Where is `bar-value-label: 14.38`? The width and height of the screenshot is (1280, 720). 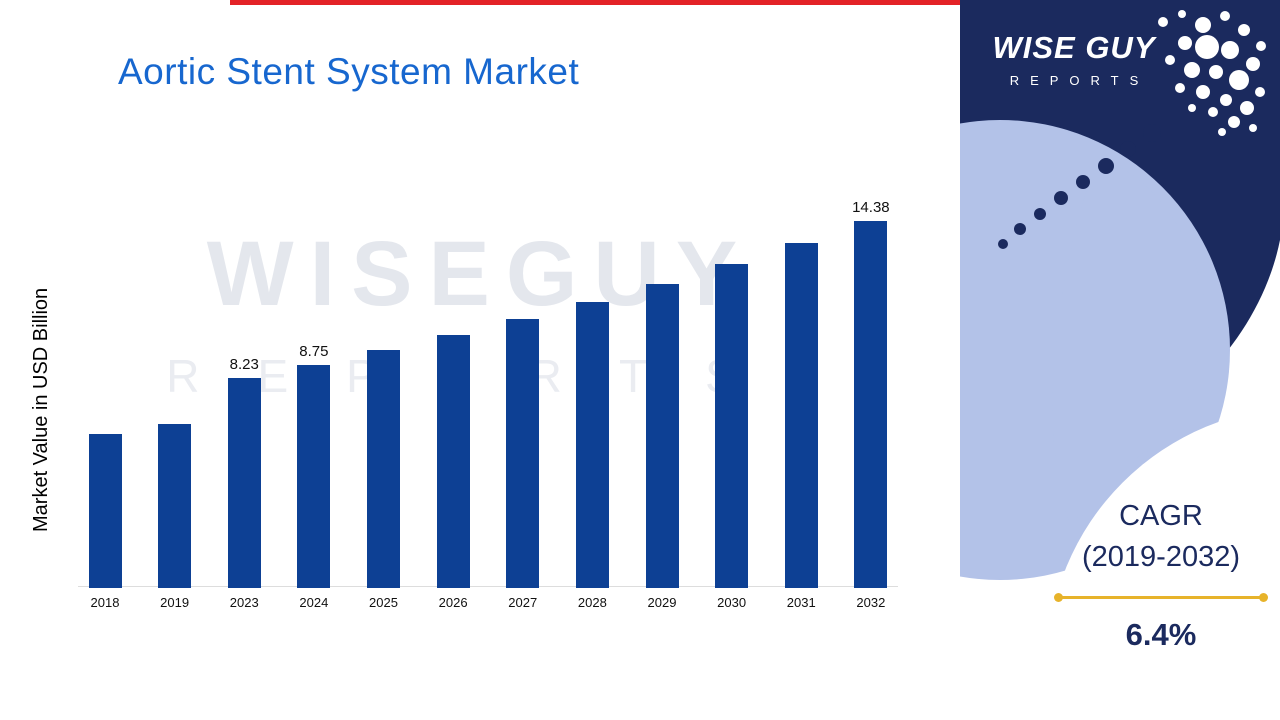
bar-value-label: 14.38 is located at coordinates (871, 207).